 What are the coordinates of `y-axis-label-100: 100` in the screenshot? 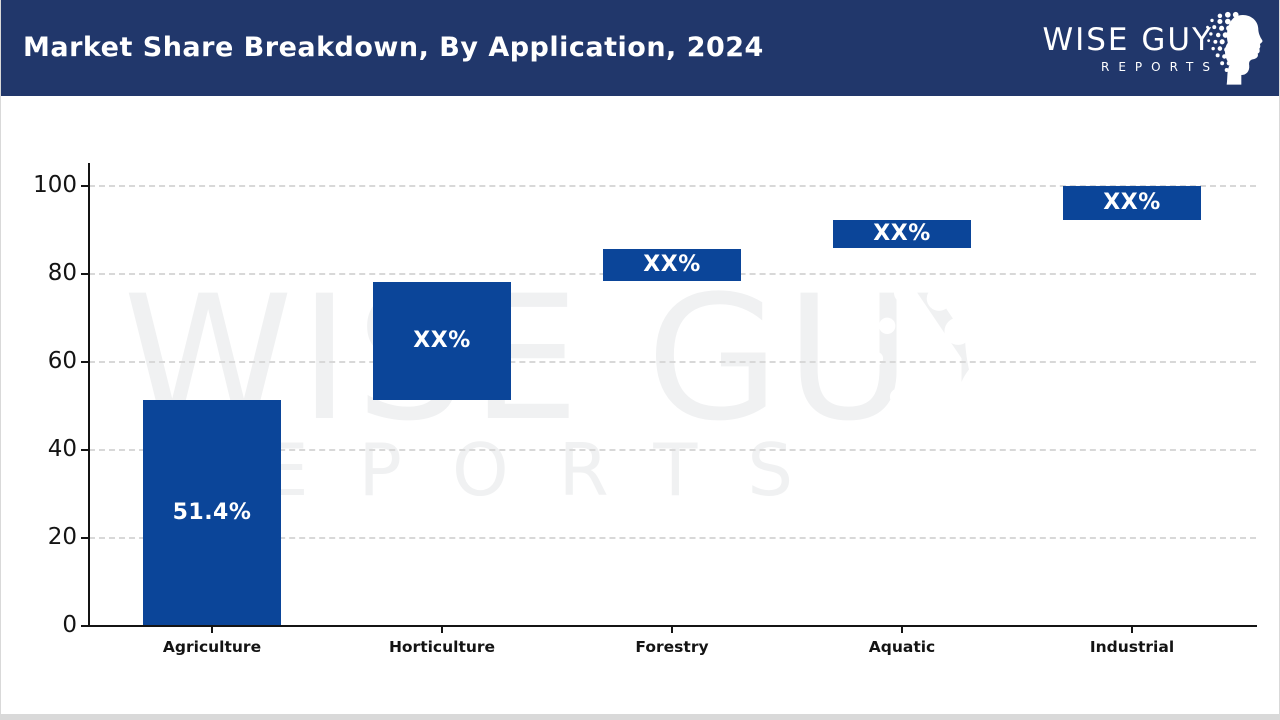 It's located at (55, 185).